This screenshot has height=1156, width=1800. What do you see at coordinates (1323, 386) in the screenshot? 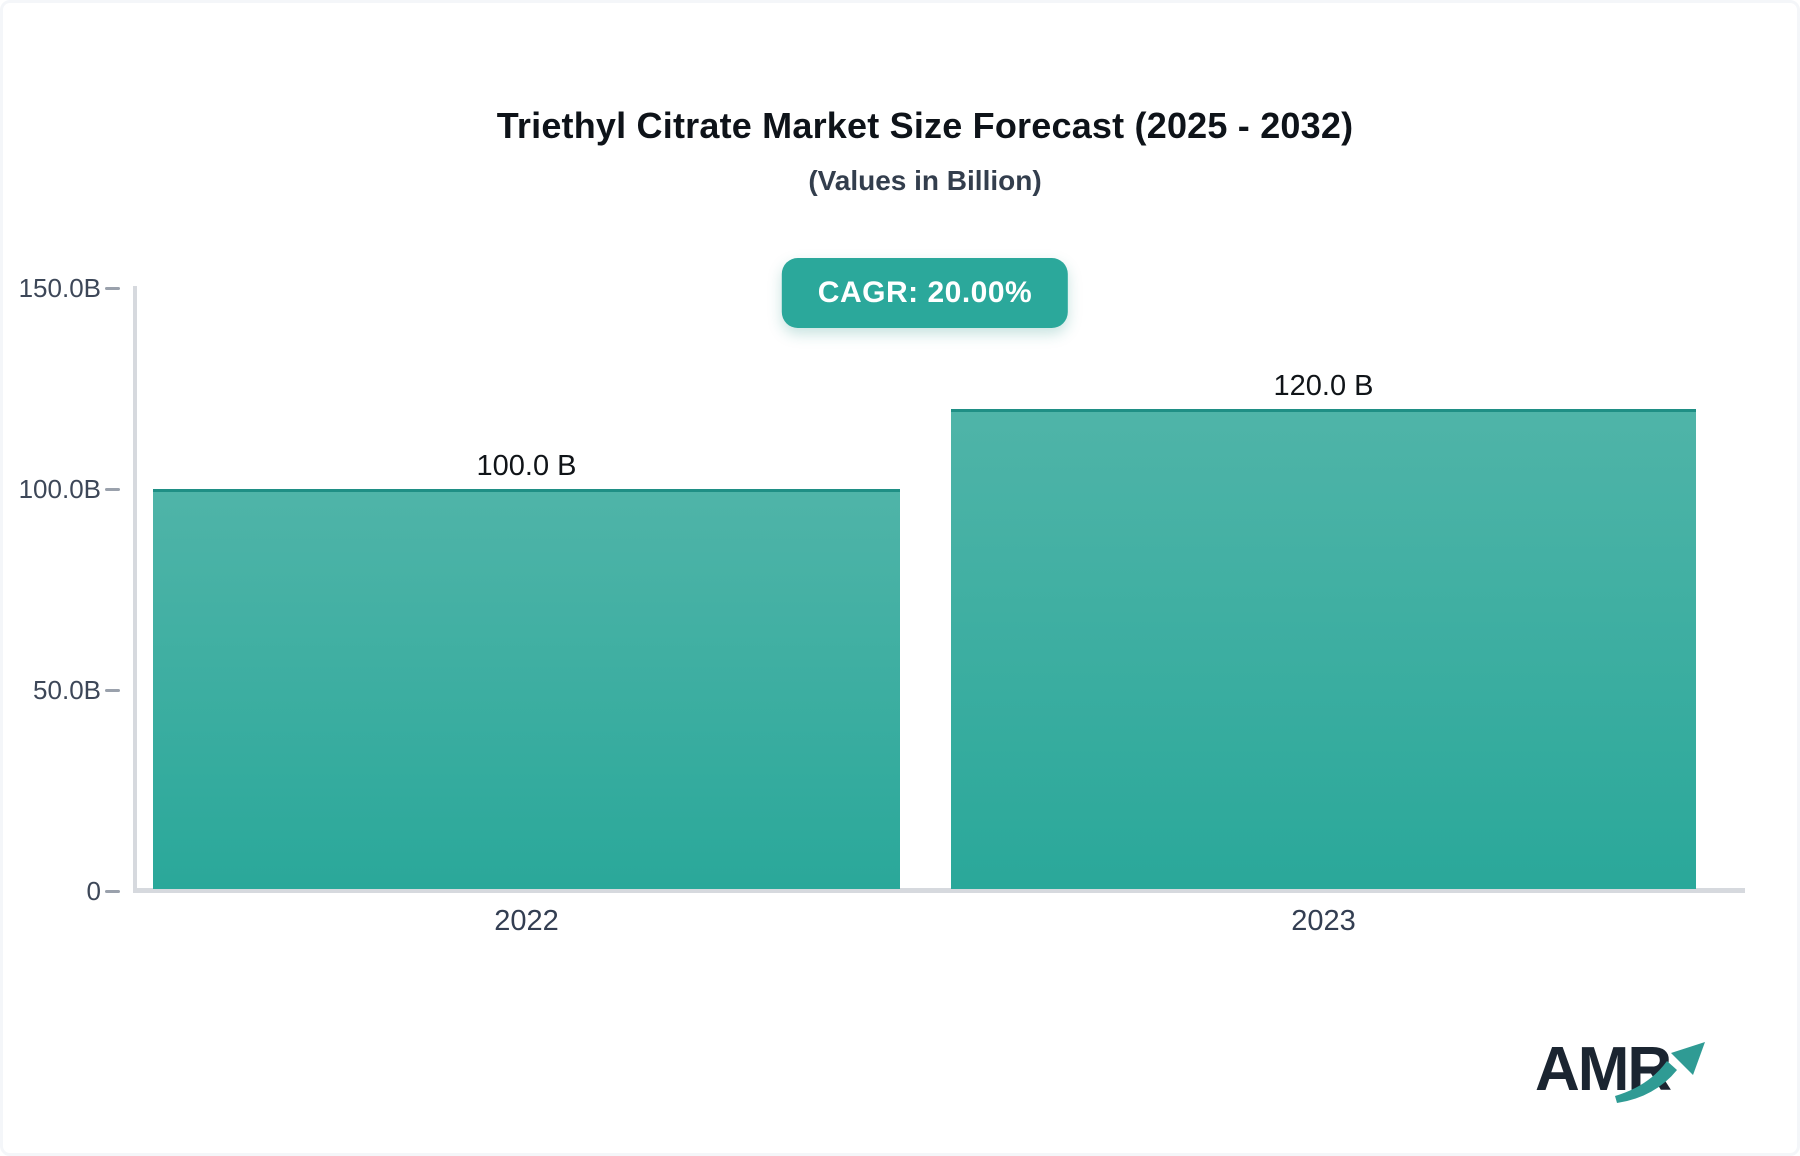
I see `bar-value-label: 120.0 B` at bounding box center [1323, 386].